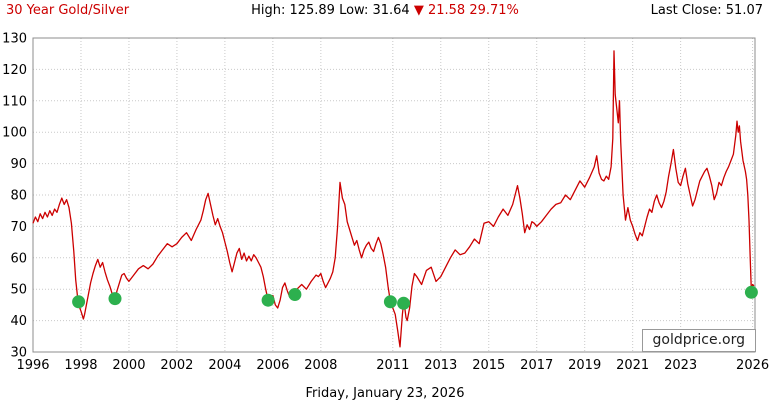 The image size is (770, 410). Describe the element at coordinates (224, 365) in the screenshot. I see `x-axis-label: 2004` at that location.